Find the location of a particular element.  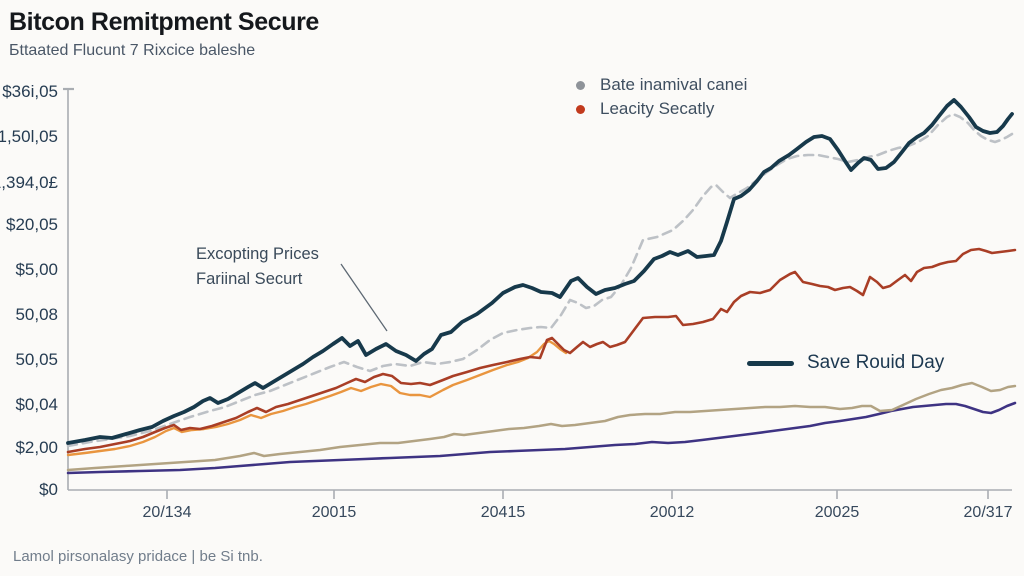

y-tick-label: $0 is located at coordinates (48, 489).